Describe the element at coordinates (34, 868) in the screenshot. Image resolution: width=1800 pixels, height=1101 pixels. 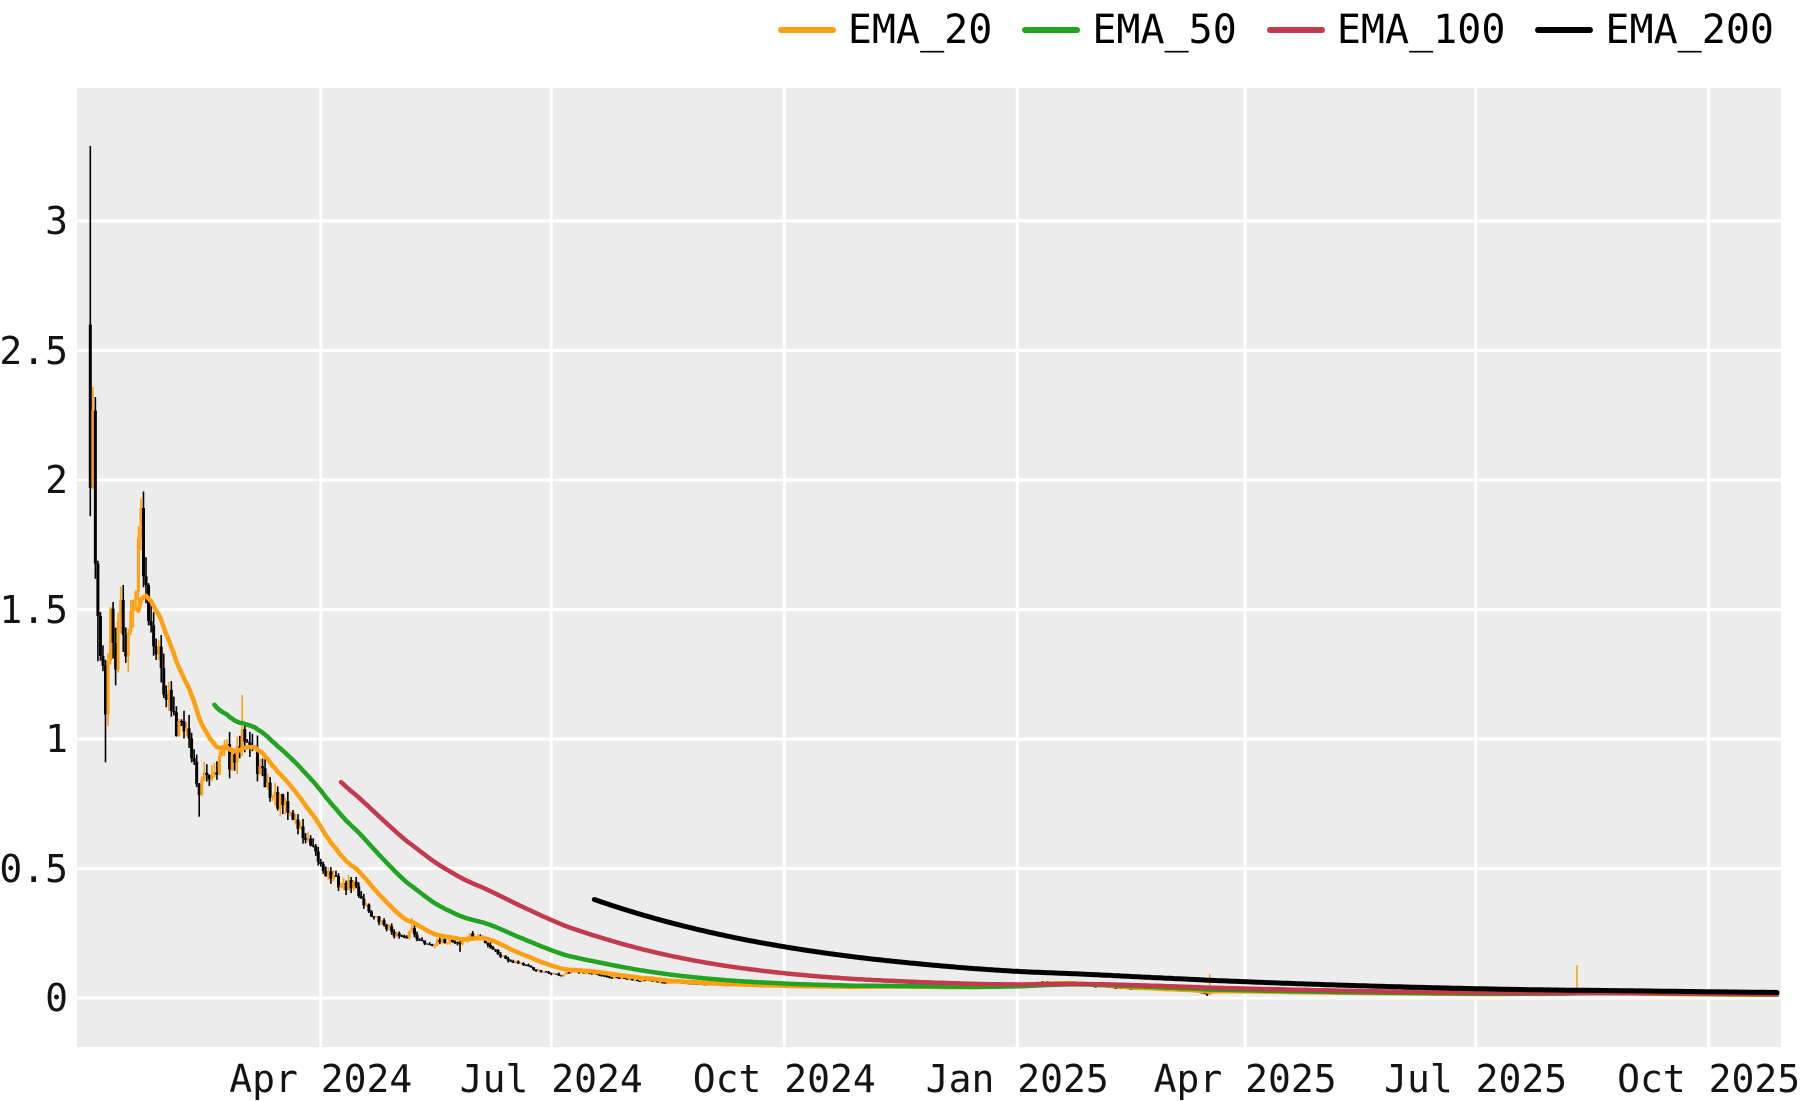
I see `y-tick-label: 0.5` at that location.